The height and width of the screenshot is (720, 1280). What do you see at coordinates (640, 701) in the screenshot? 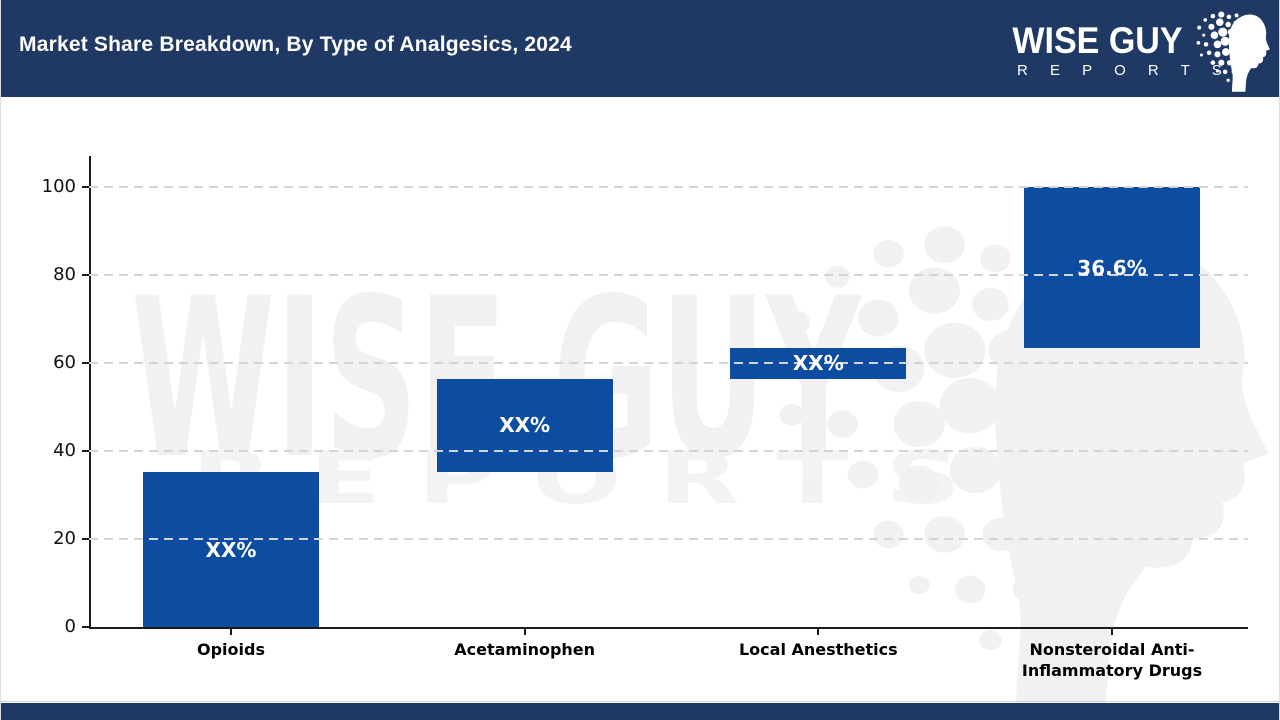
I see `footer-divider` at bounding box center [640, 701].